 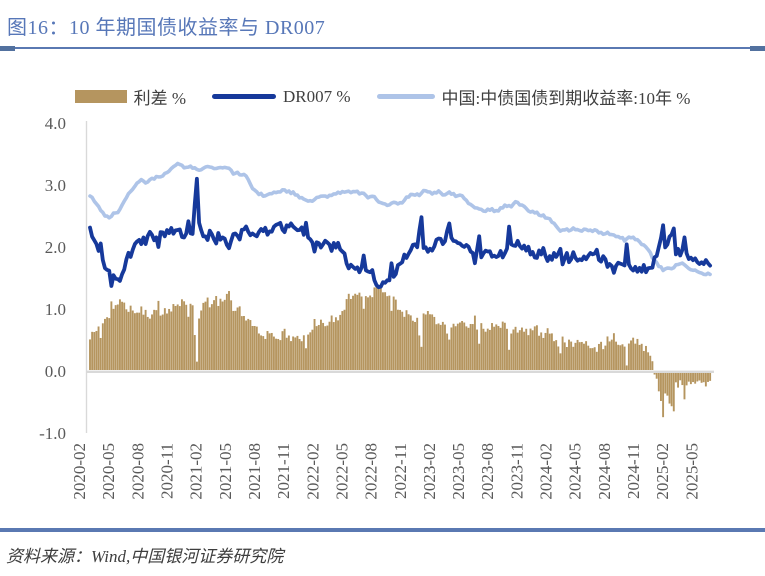 I want to click on svg-text: 2024-05, so click(x=575, y=471).